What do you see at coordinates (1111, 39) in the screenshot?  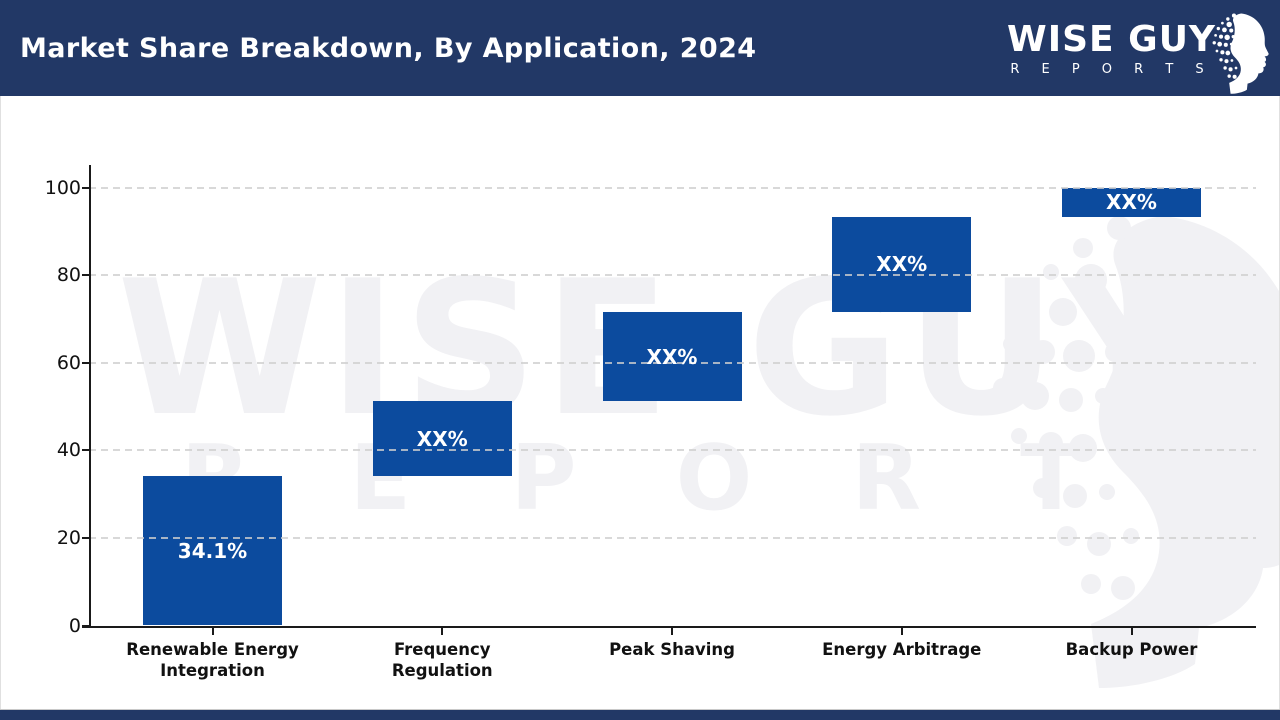 I see `brand-name: WISE GUY` at bounding box center [1111, 39].